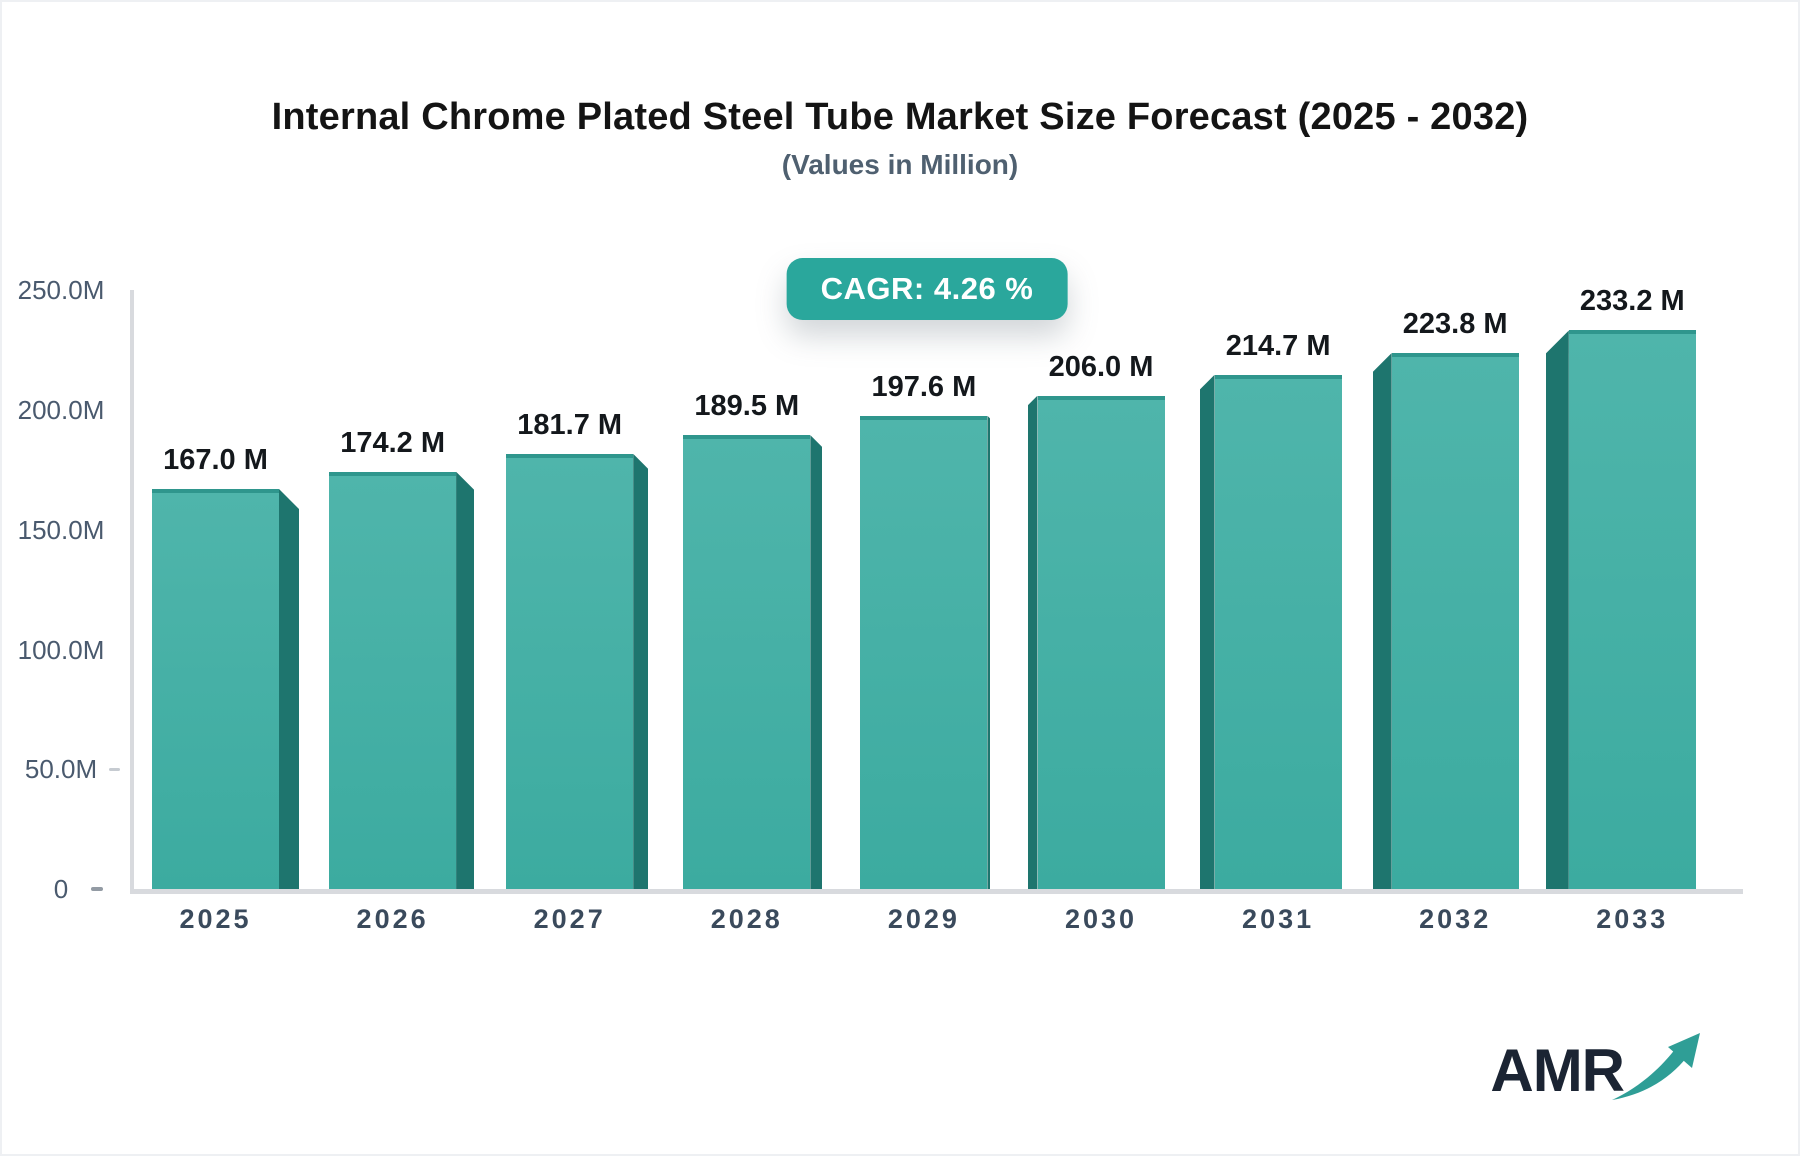 Image resolution: width=1800 pixels, height=1156 pixels. Describe the element at coordinates (215, 919) in the screenshot. I see `x-tick-label: 2025` at that location.